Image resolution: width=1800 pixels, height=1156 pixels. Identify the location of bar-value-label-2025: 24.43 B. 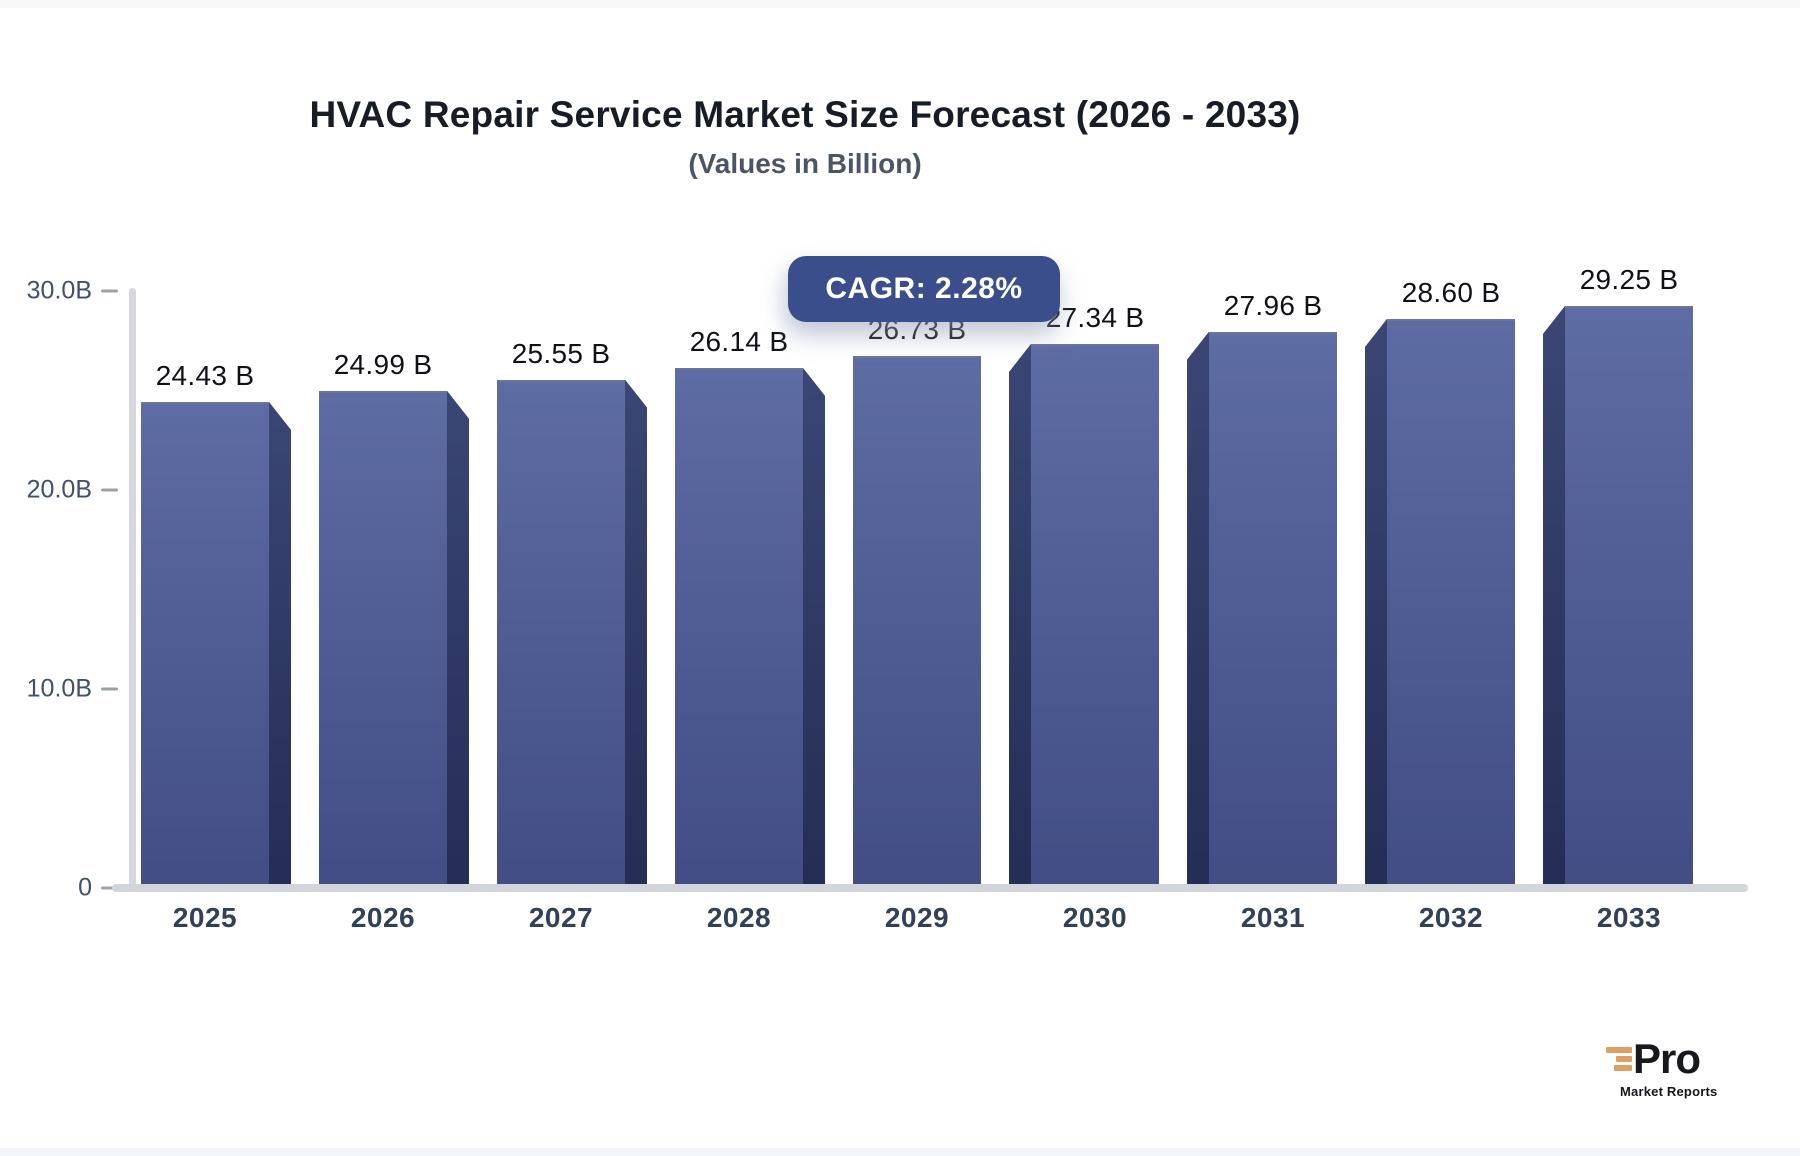
(205, 375).